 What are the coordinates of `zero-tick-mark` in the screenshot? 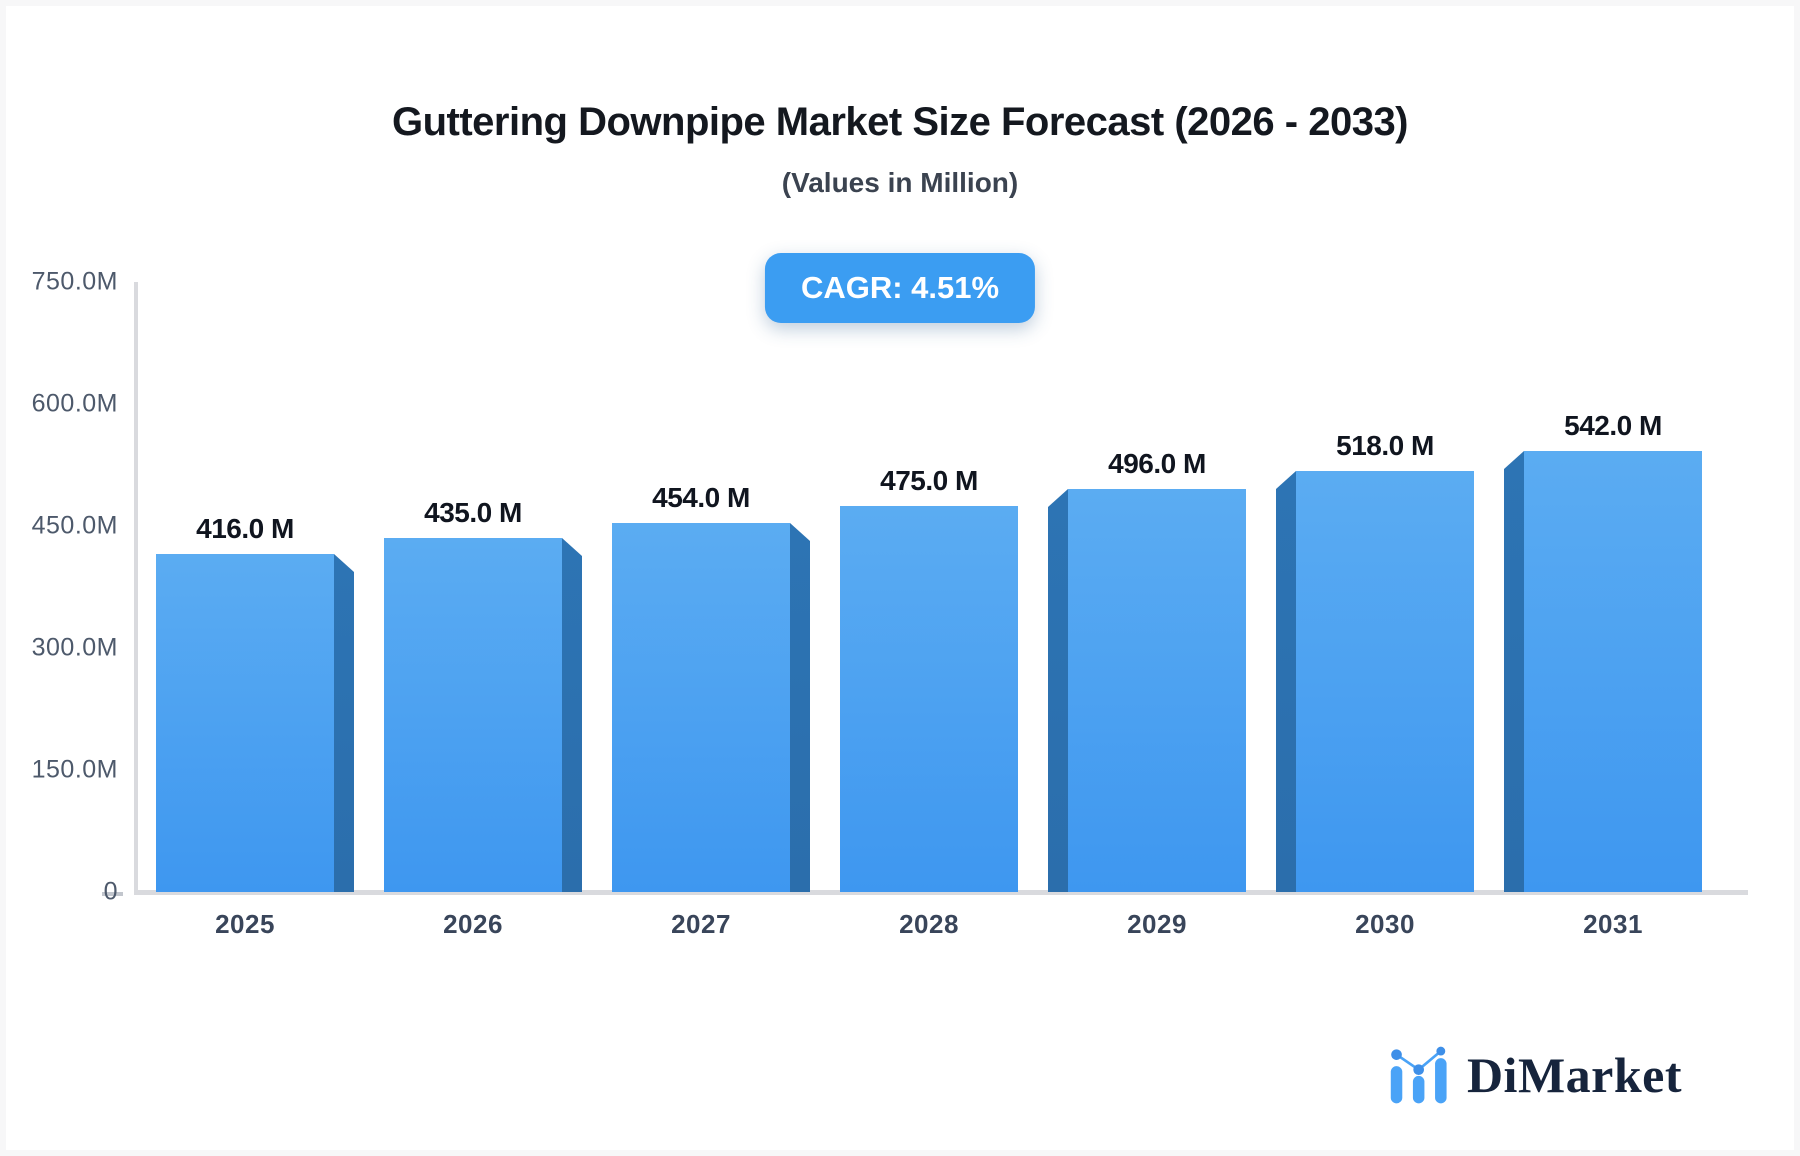 It's located at (112, 894).